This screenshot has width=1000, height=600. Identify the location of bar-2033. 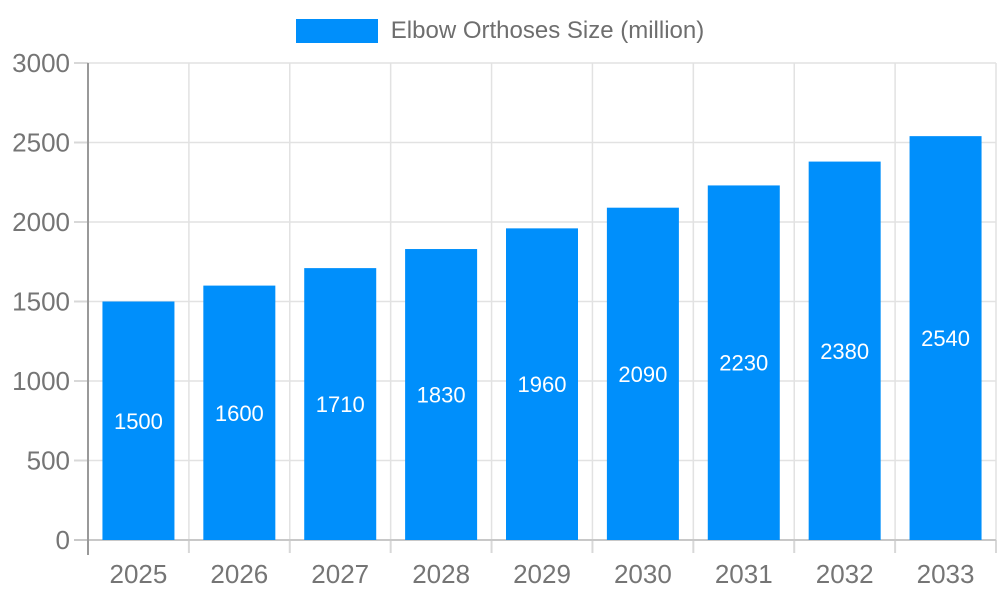
(945, 338).